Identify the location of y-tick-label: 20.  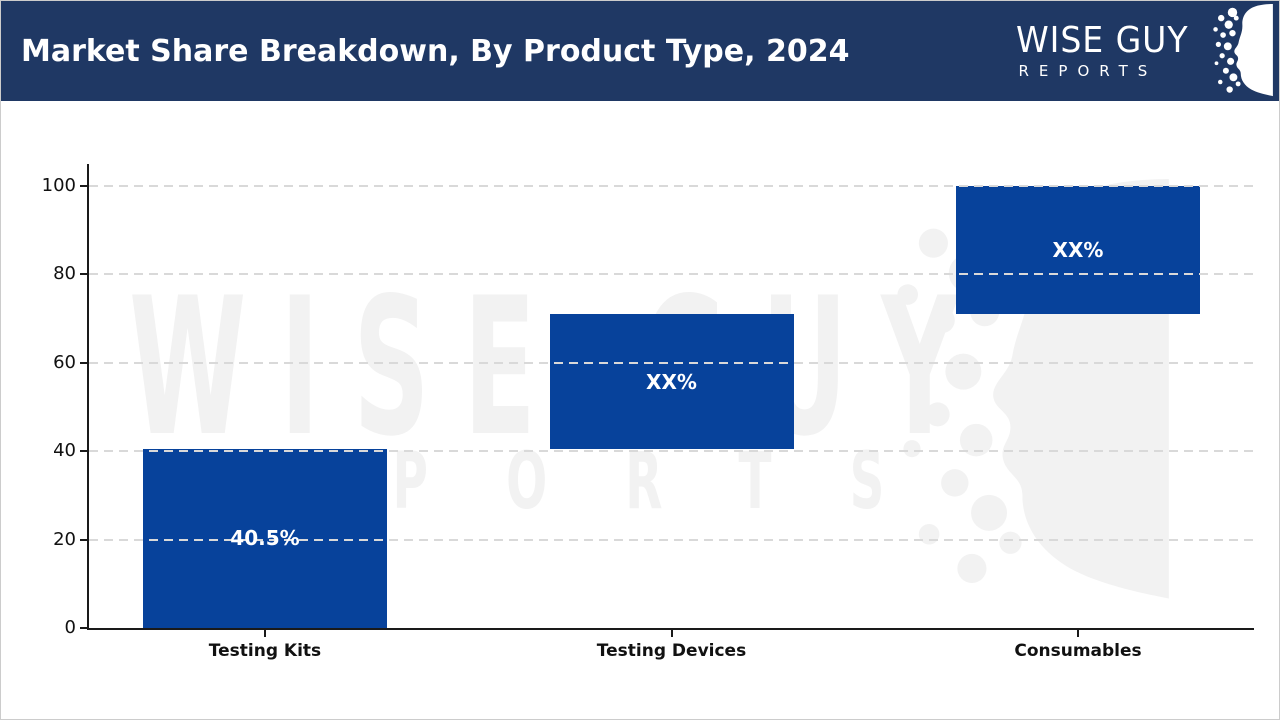
(64, 539).